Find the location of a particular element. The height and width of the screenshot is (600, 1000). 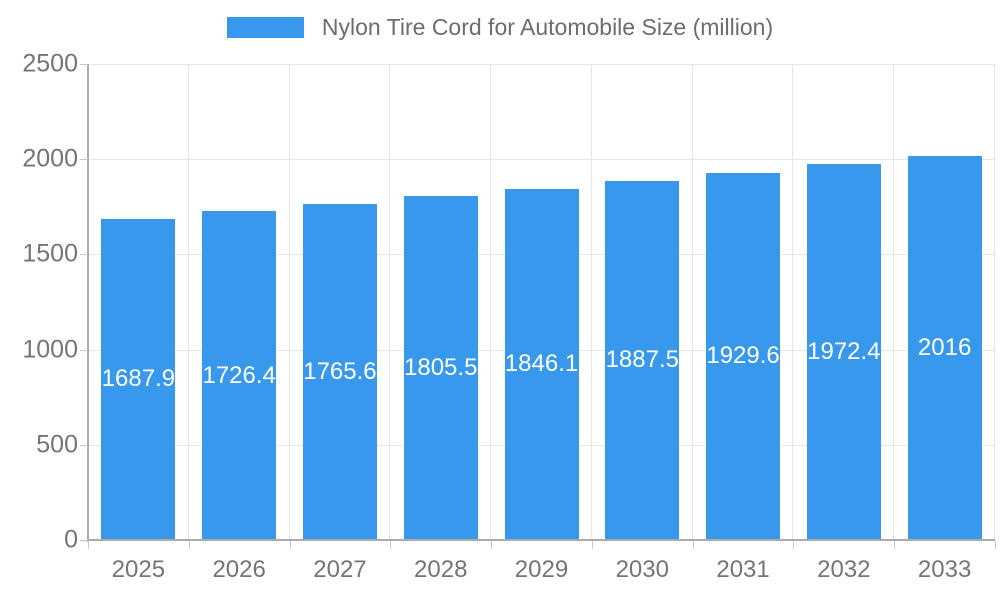

bar-value-label: 1929.6 is located at coordinates (743, 356).